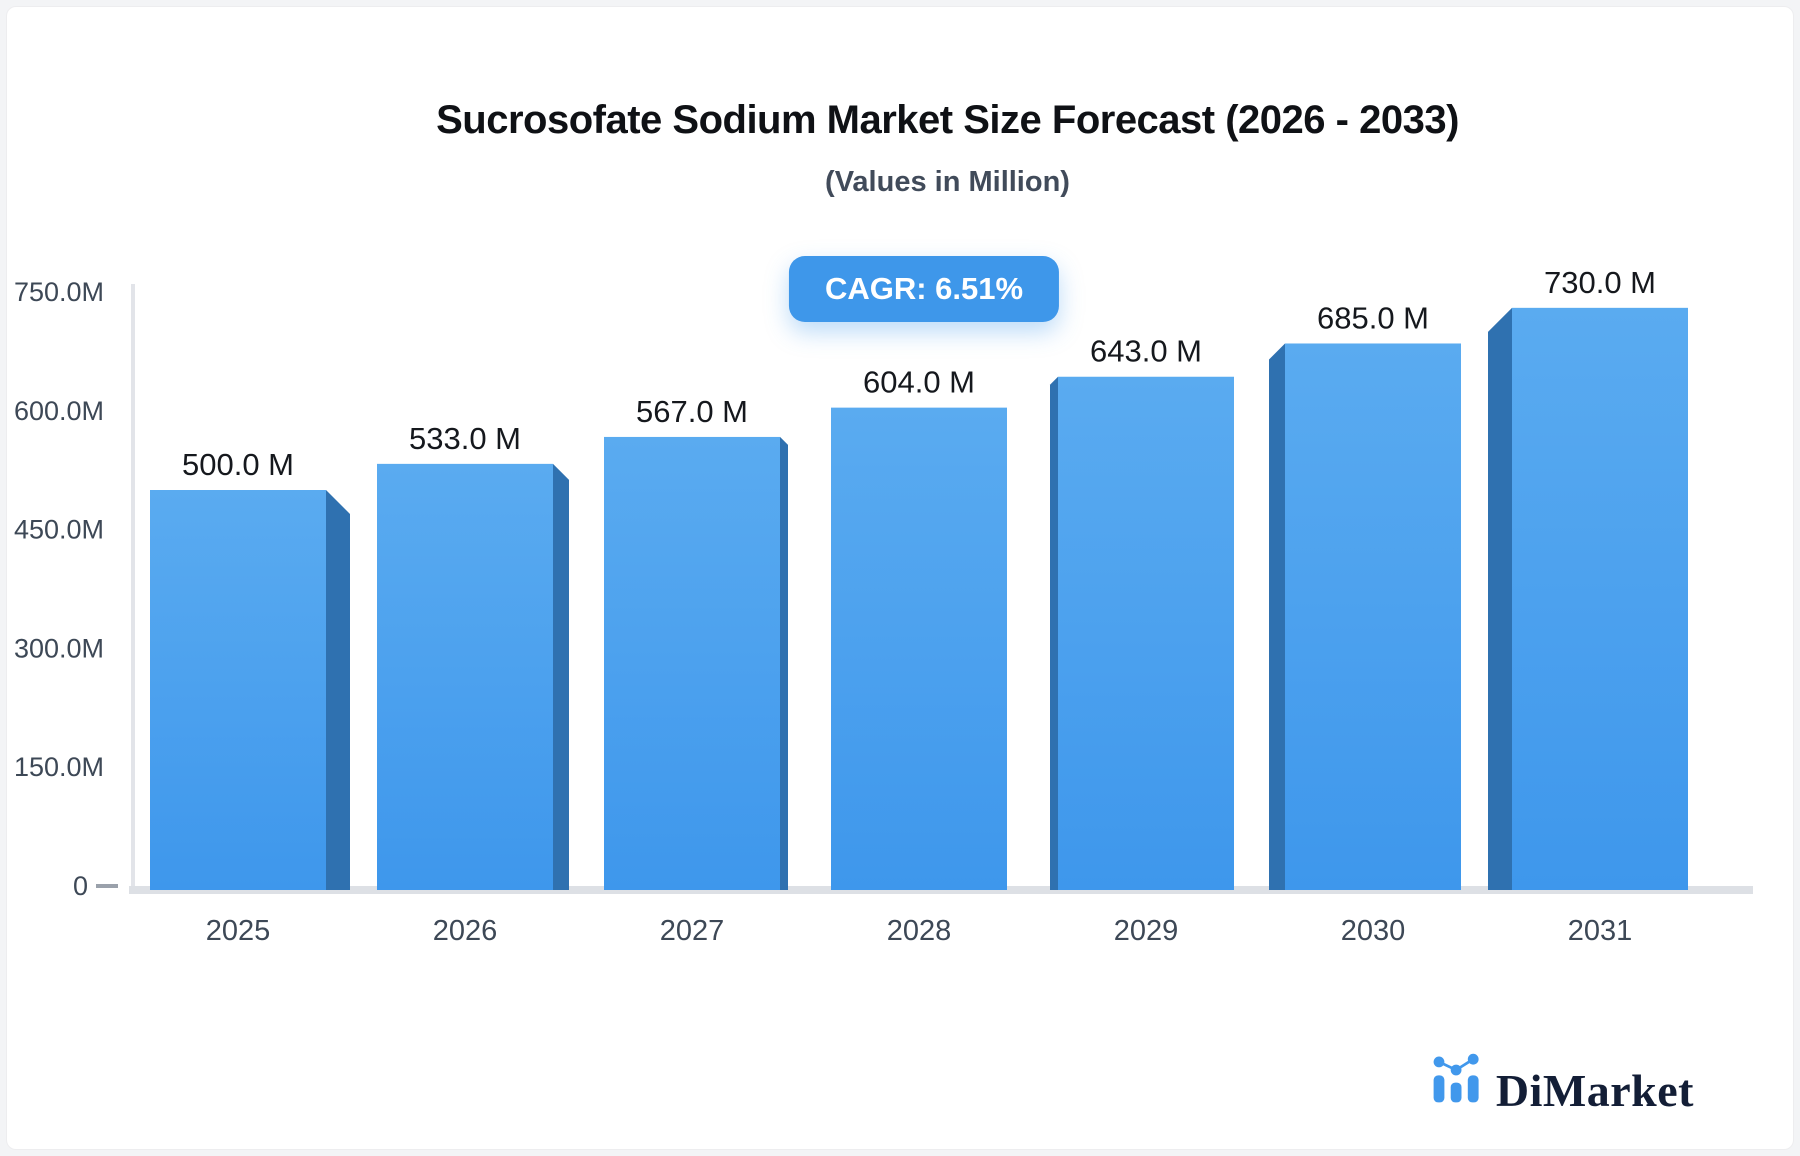 The image size is (1800, 1156). I want to click on bar-value-label: 685.0 M, so click(1373, 317).